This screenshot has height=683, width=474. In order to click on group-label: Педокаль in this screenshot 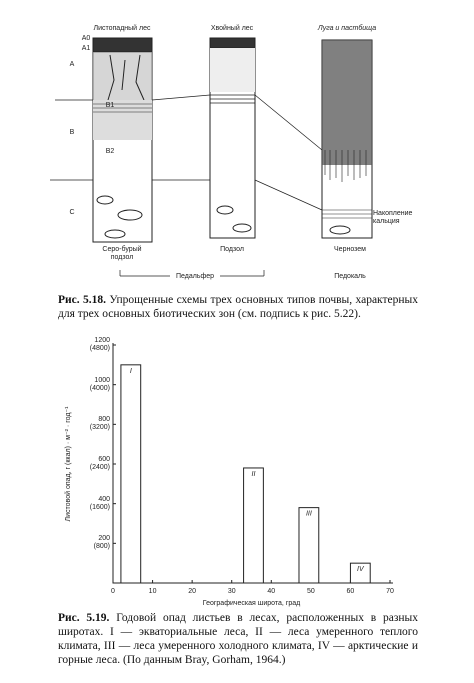, I will do `click(350, 276)`.